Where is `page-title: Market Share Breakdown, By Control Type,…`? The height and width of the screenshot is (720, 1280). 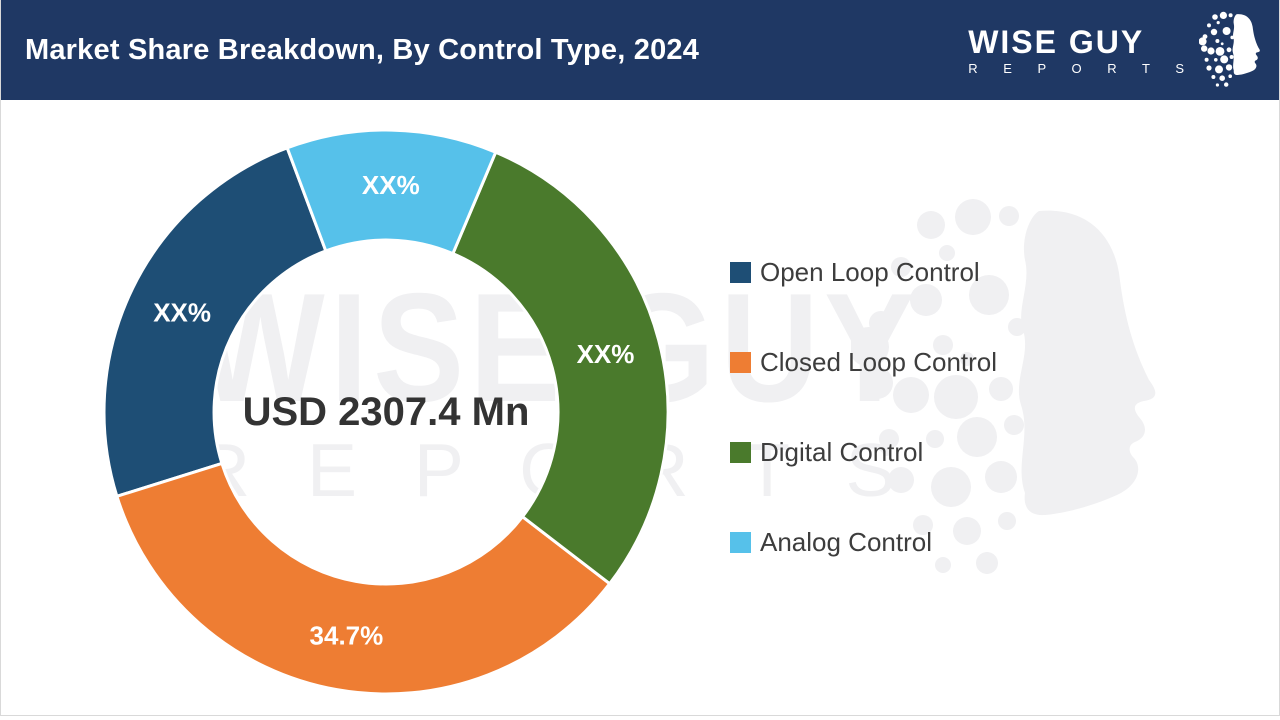
page-title: Market Share Breakdown, By Control Type,… is located at coordinates (362, 49).